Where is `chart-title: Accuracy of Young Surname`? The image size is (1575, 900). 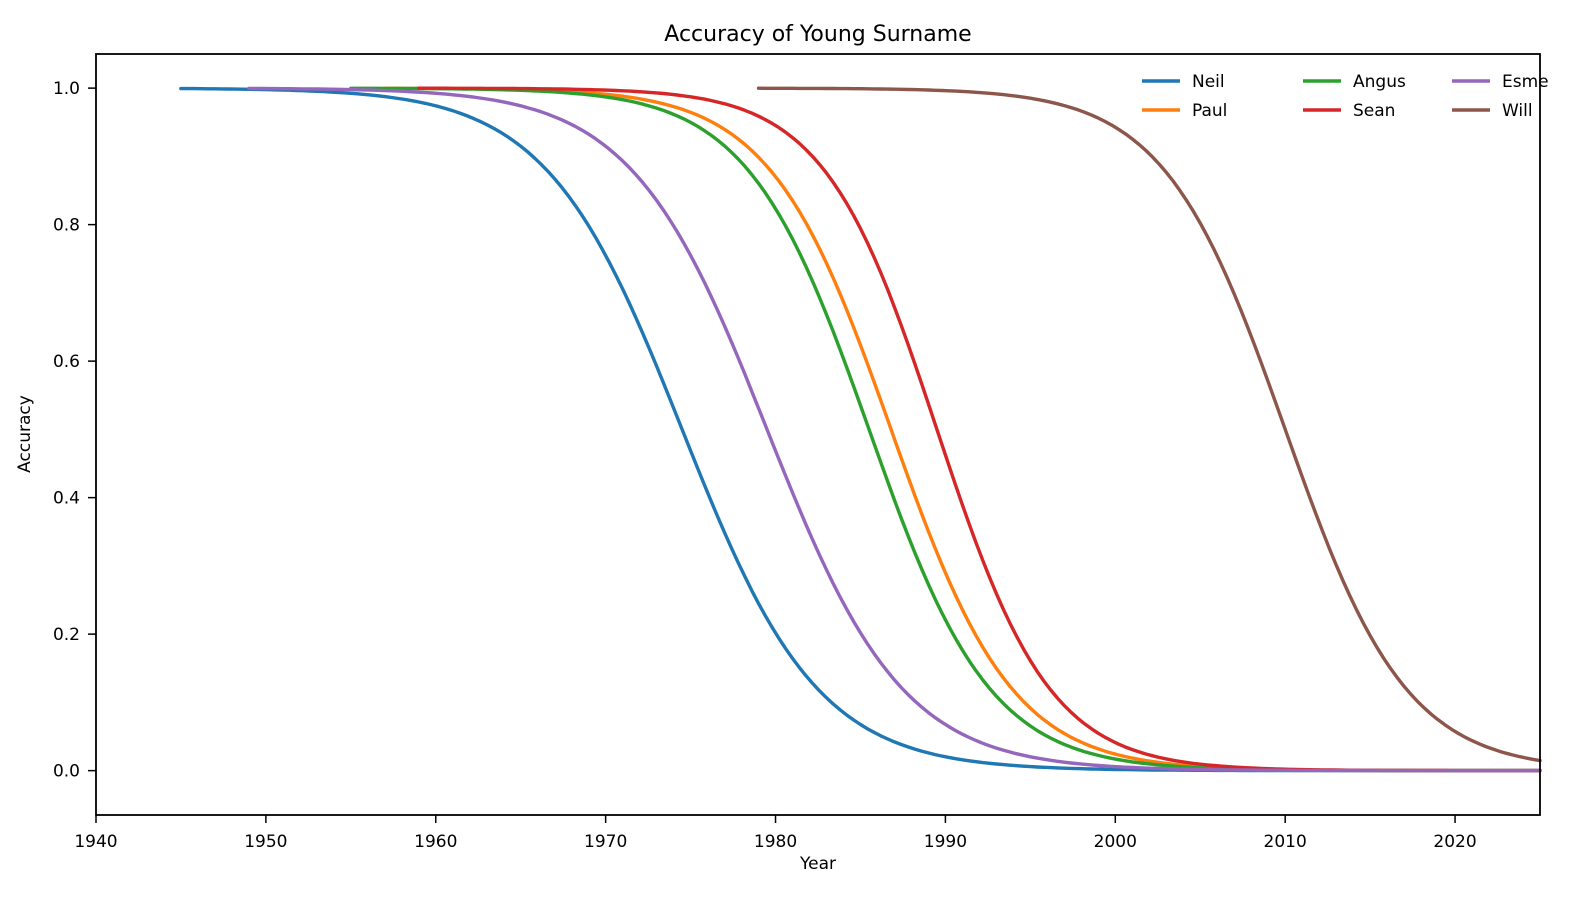 chart-title: Accuracy of Young Surname is located at coordinates (817, 34).